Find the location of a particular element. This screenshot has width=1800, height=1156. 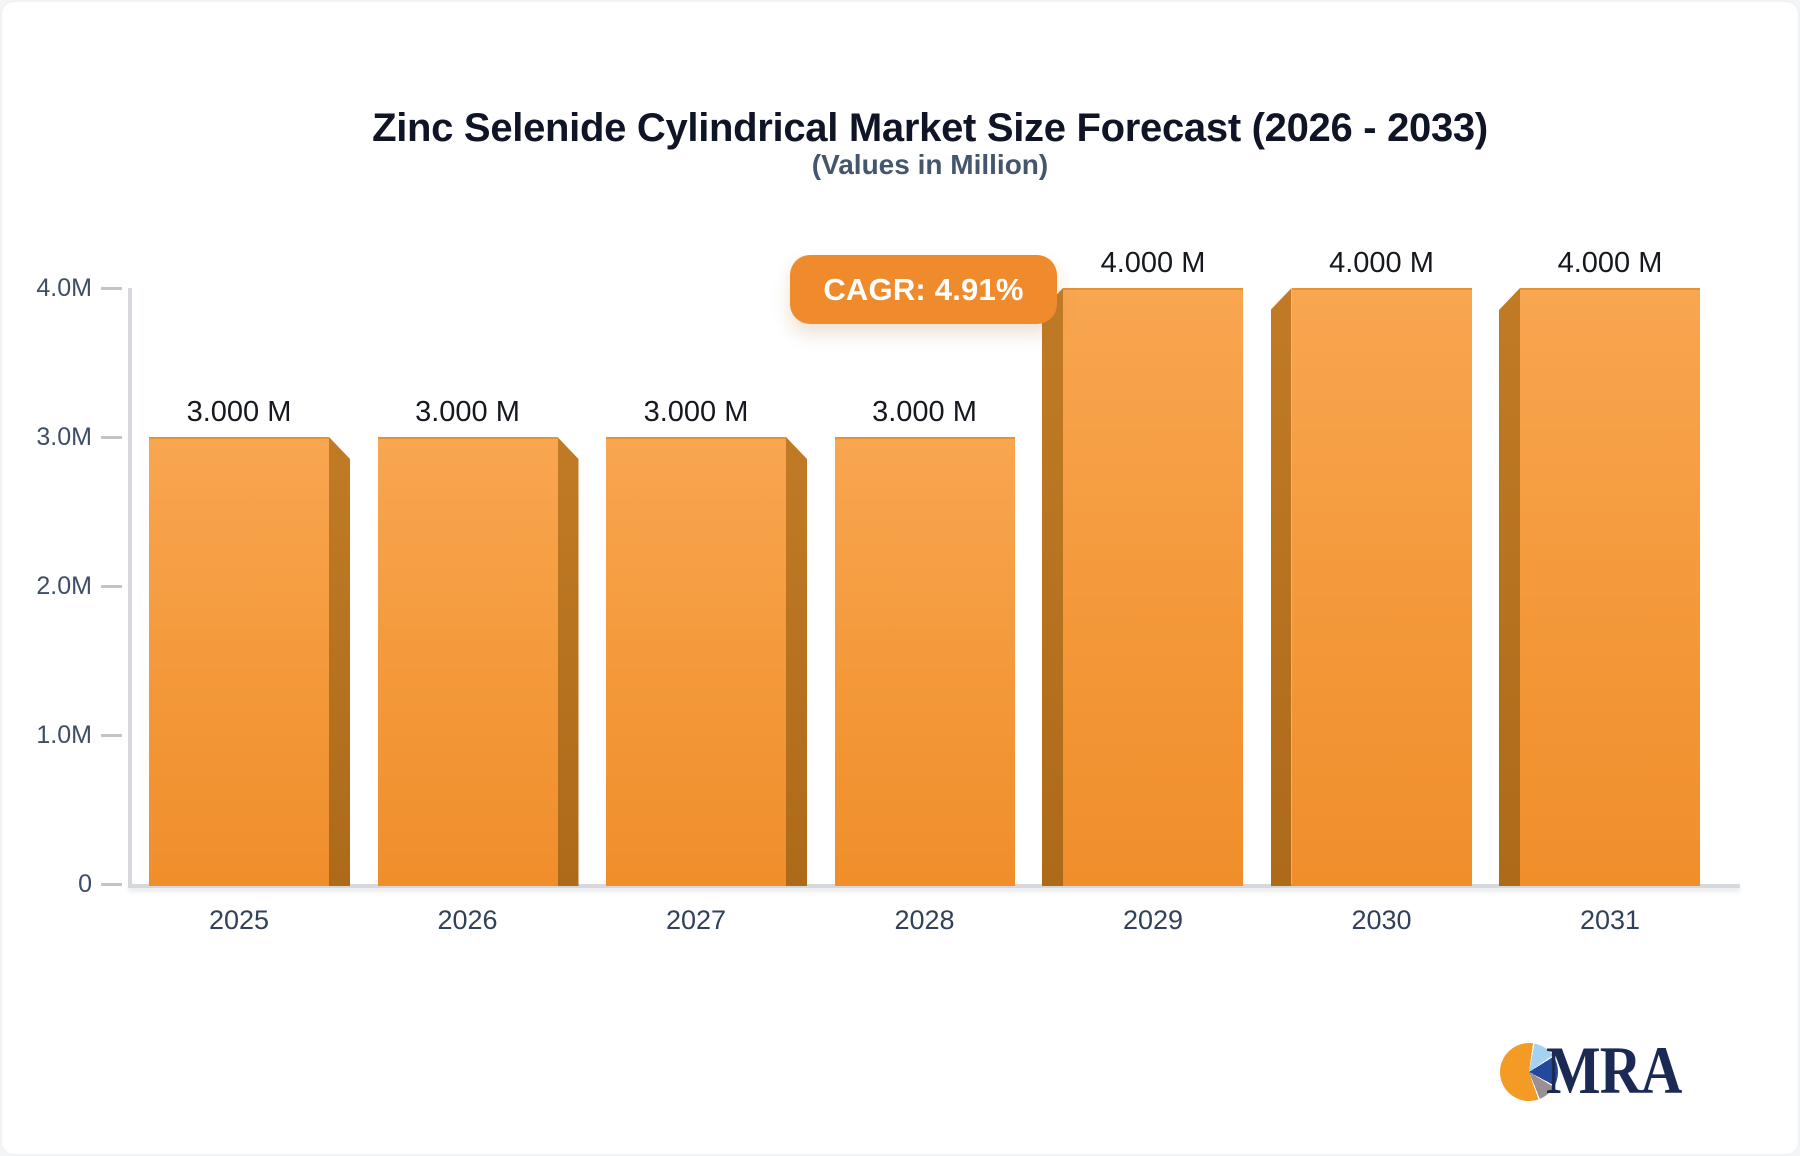

x-tick-label: 2031 is located at coordinates (1610, 920).